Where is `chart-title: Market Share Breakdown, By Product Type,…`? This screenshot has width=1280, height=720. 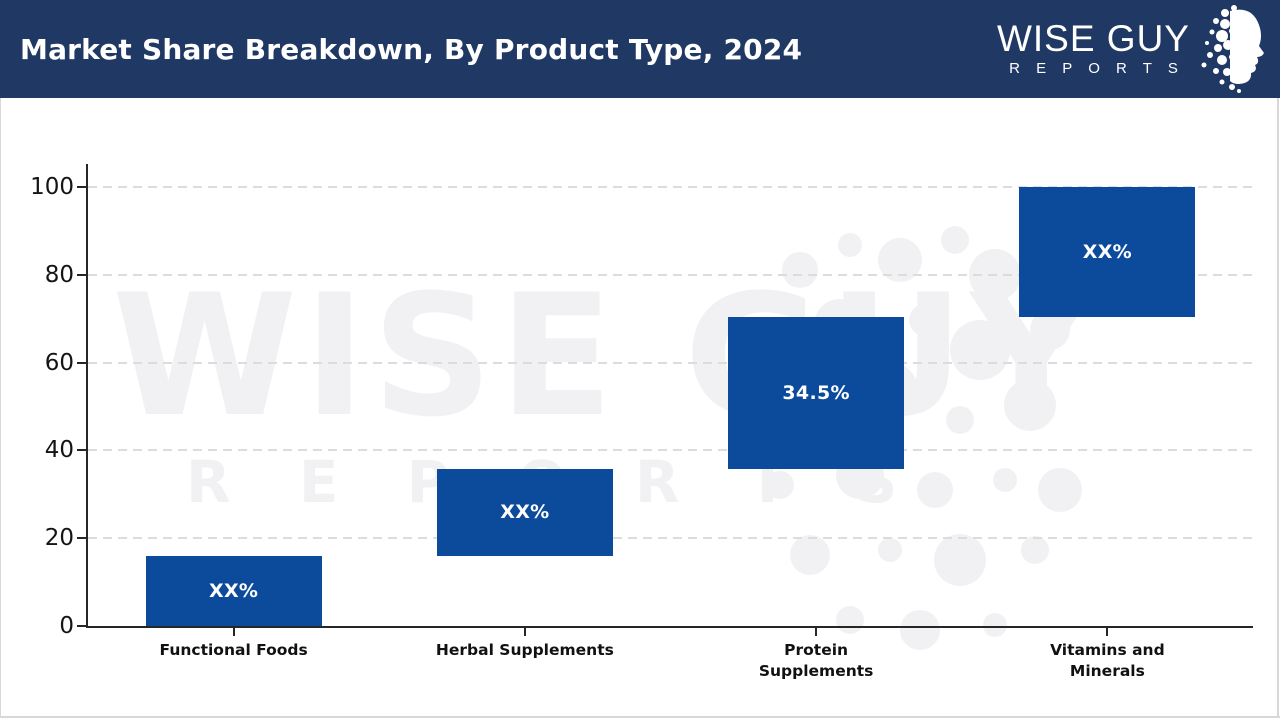 chart-title: Market Share Breakdown, By Product Type,… is located at coordinates (411, 49).